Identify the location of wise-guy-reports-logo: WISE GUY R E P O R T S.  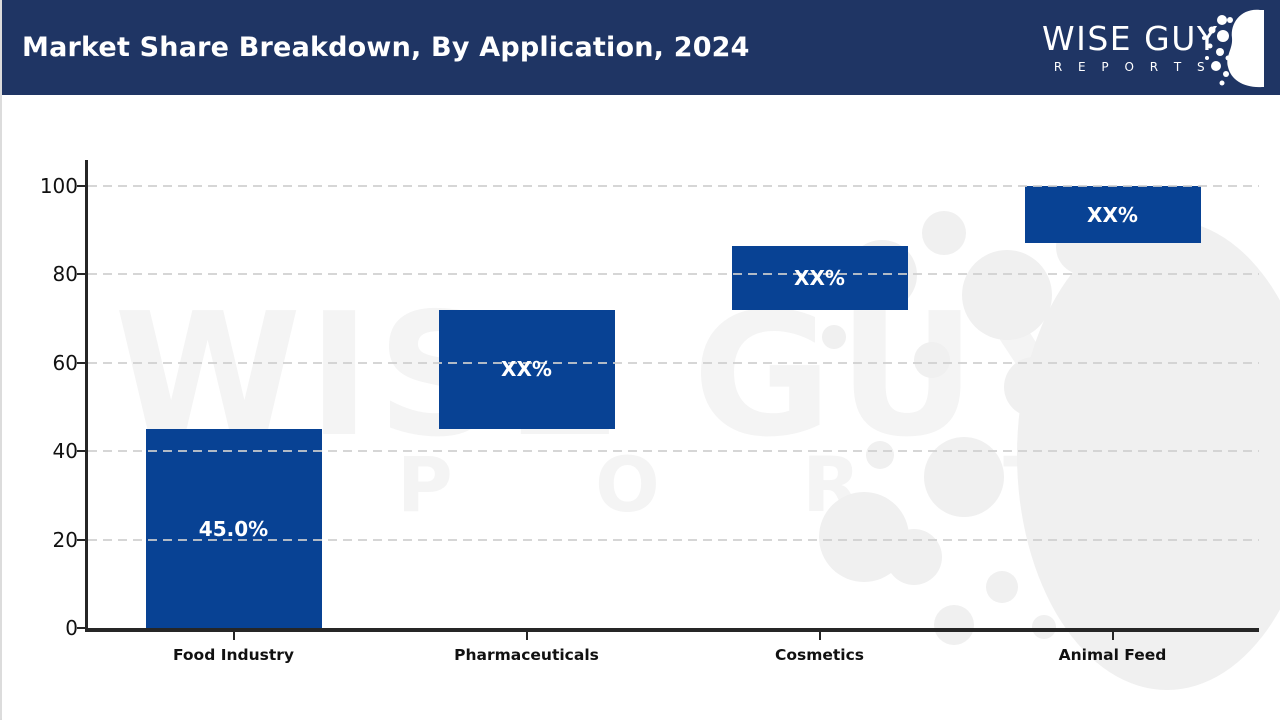
(1139, 49).